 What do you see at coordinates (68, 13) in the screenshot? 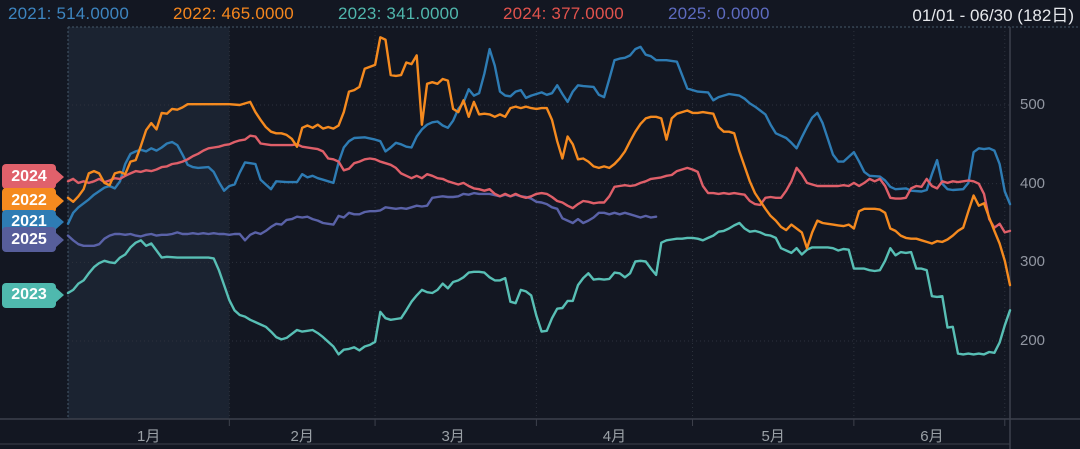
I see `legend-item-2021: 2021: 514.0000` at bounding box center [68, 13].